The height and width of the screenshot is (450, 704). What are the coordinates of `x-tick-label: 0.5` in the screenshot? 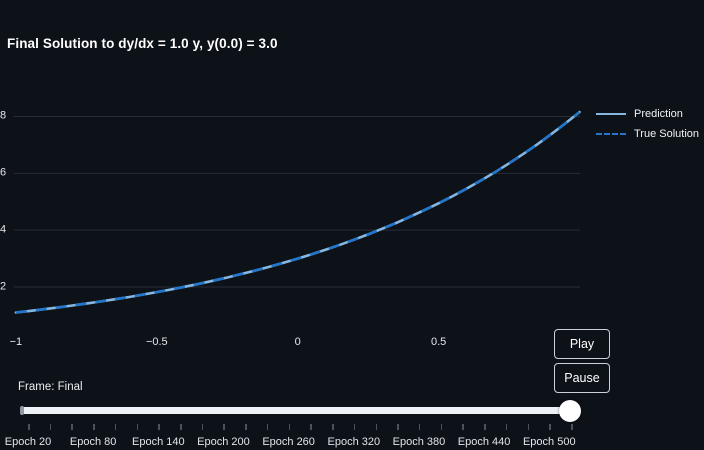 It's located at (438, 342).